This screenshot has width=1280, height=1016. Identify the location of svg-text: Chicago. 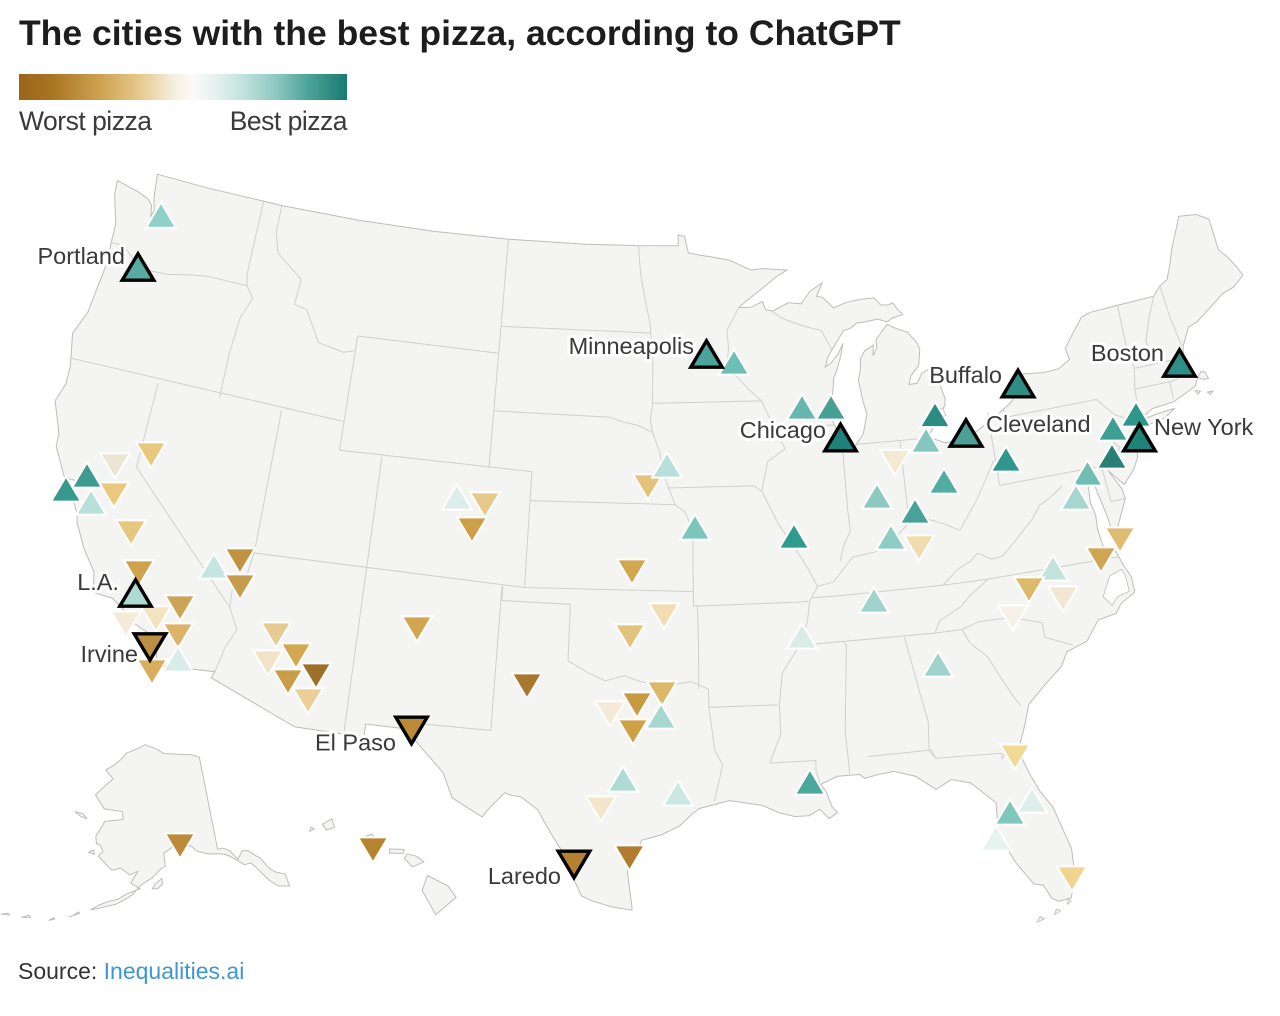
(783, 430).